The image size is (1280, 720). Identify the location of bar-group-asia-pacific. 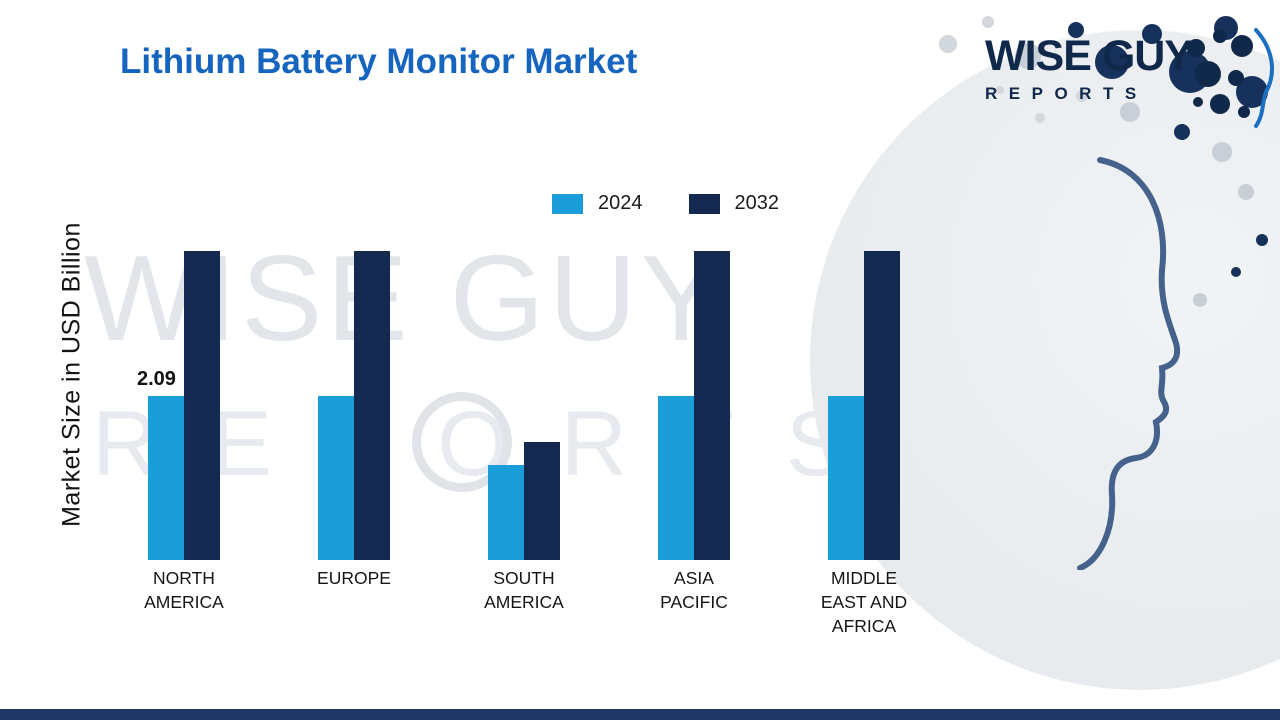
(694, 395).